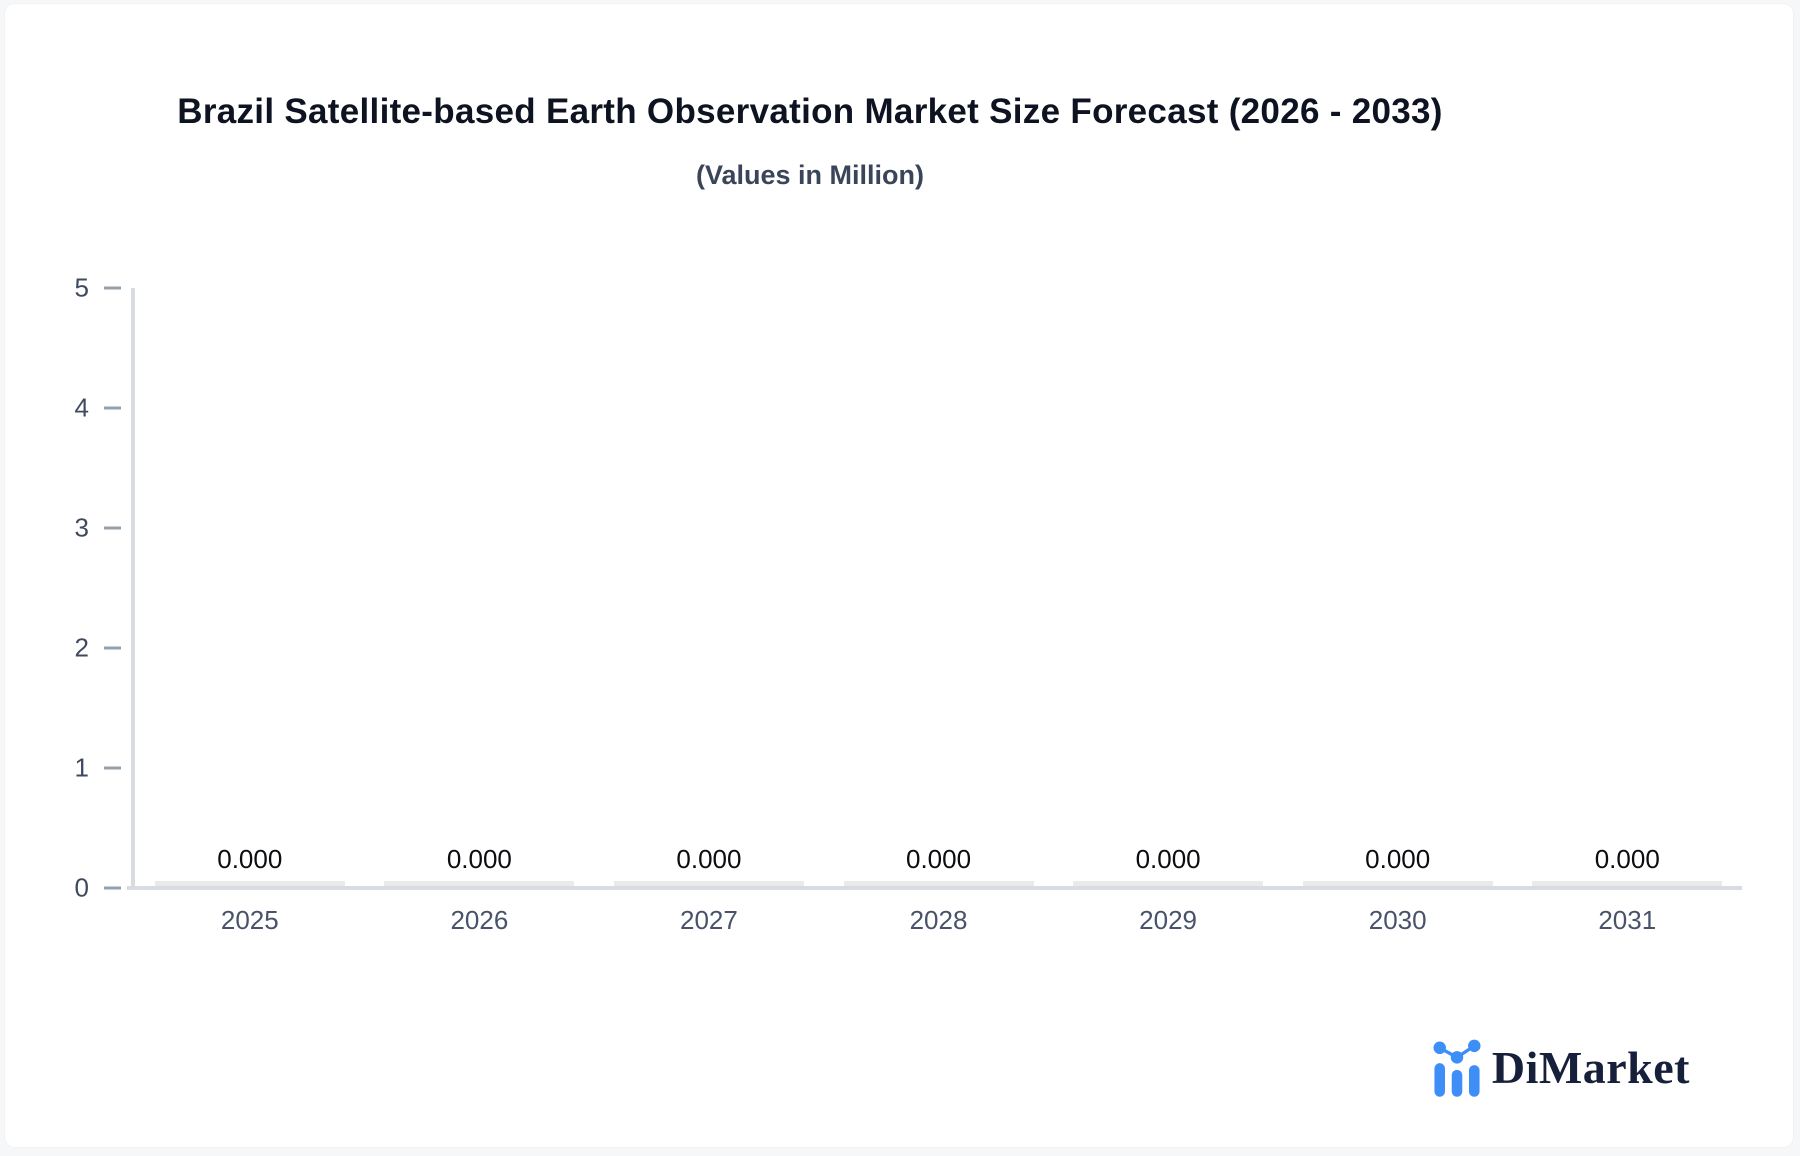 Image resolution: width=1800 pixels, height=1156 pixels. What do you see at coordinates (1590, 1067) in the screenshot?
I see `logo-text: DiMarket` at bounding box center [1590, 1067].